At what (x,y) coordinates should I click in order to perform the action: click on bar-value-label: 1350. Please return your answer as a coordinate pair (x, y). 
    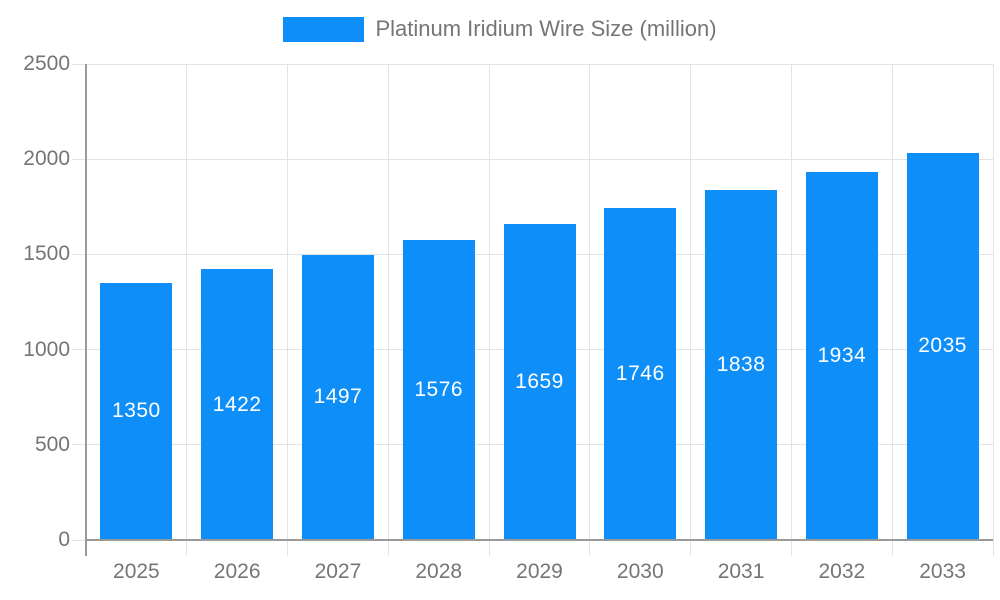
    Looking at the image, I should click on (136, 411).